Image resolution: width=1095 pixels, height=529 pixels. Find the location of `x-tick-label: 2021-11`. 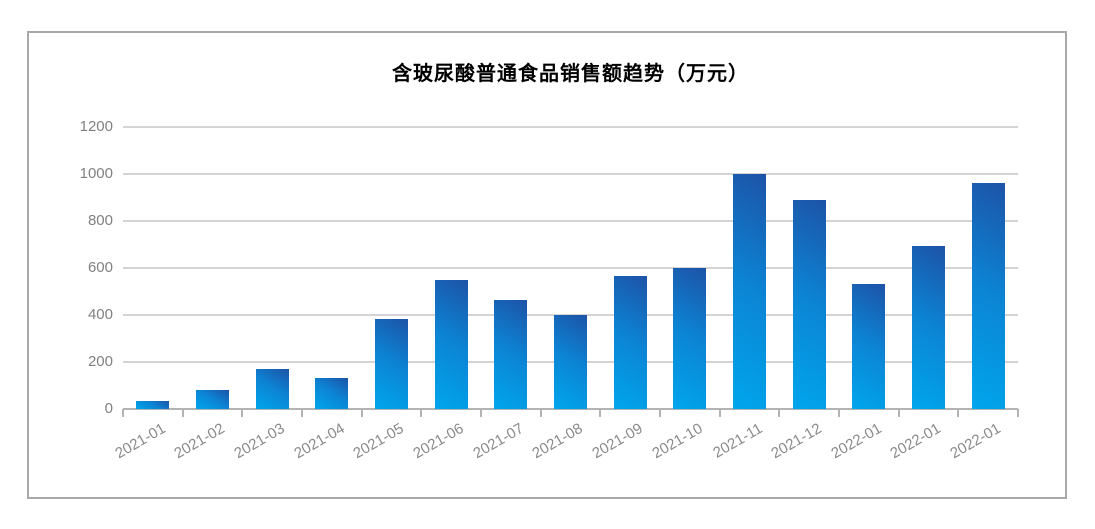

x-tick-label: 2021-11 is located at coordinates (737, 441).